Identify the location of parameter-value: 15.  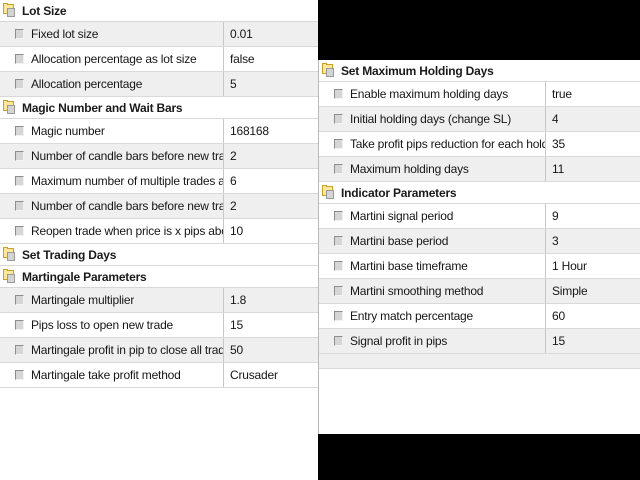
(236, 325).